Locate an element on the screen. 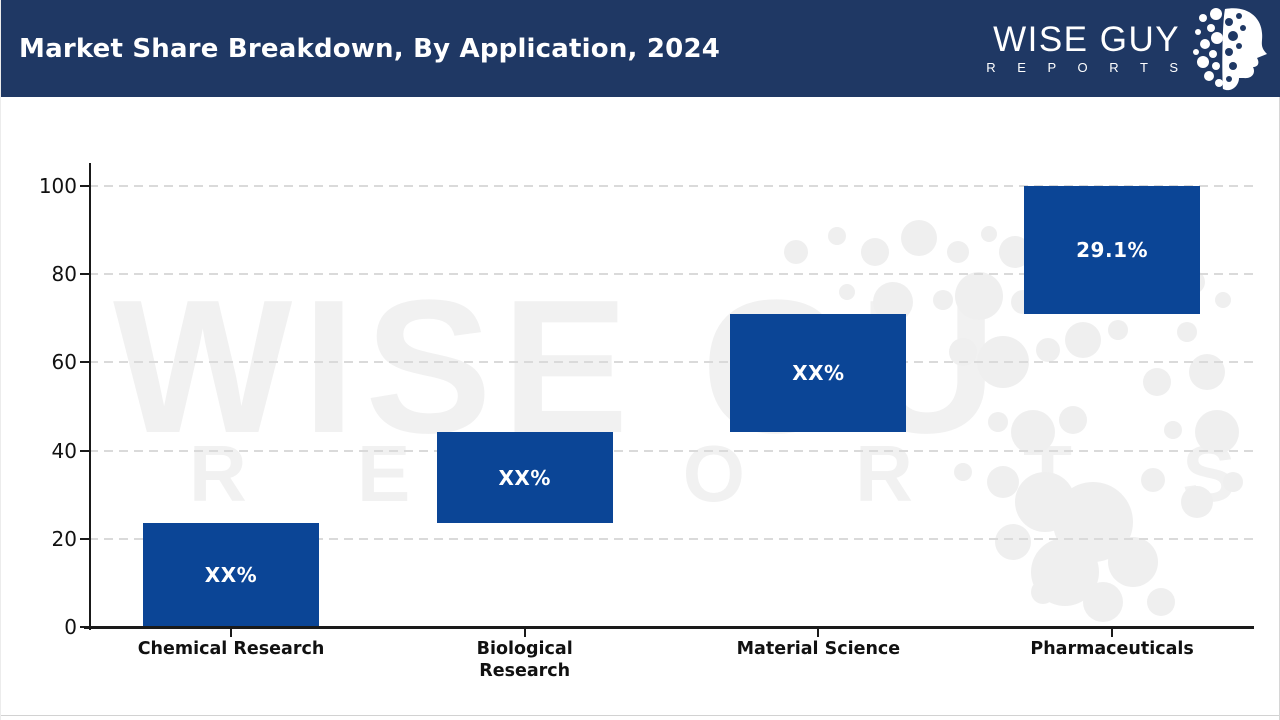  logo-text: WISE GUY R E P O R T S is located at coordinates (1086, 47).